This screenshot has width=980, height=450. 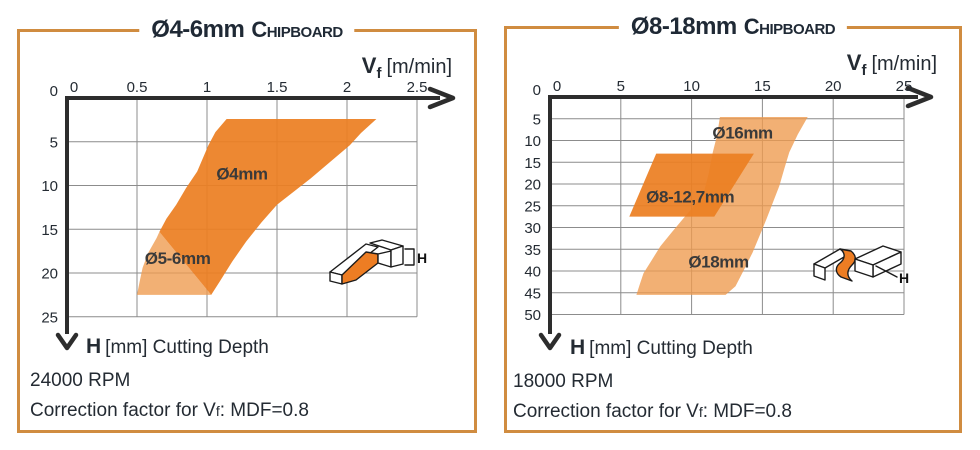 What do you see at coordinates (268, 207) in the screenshot?
I see `band-Ø4mm` at bounding box center [268, 207].